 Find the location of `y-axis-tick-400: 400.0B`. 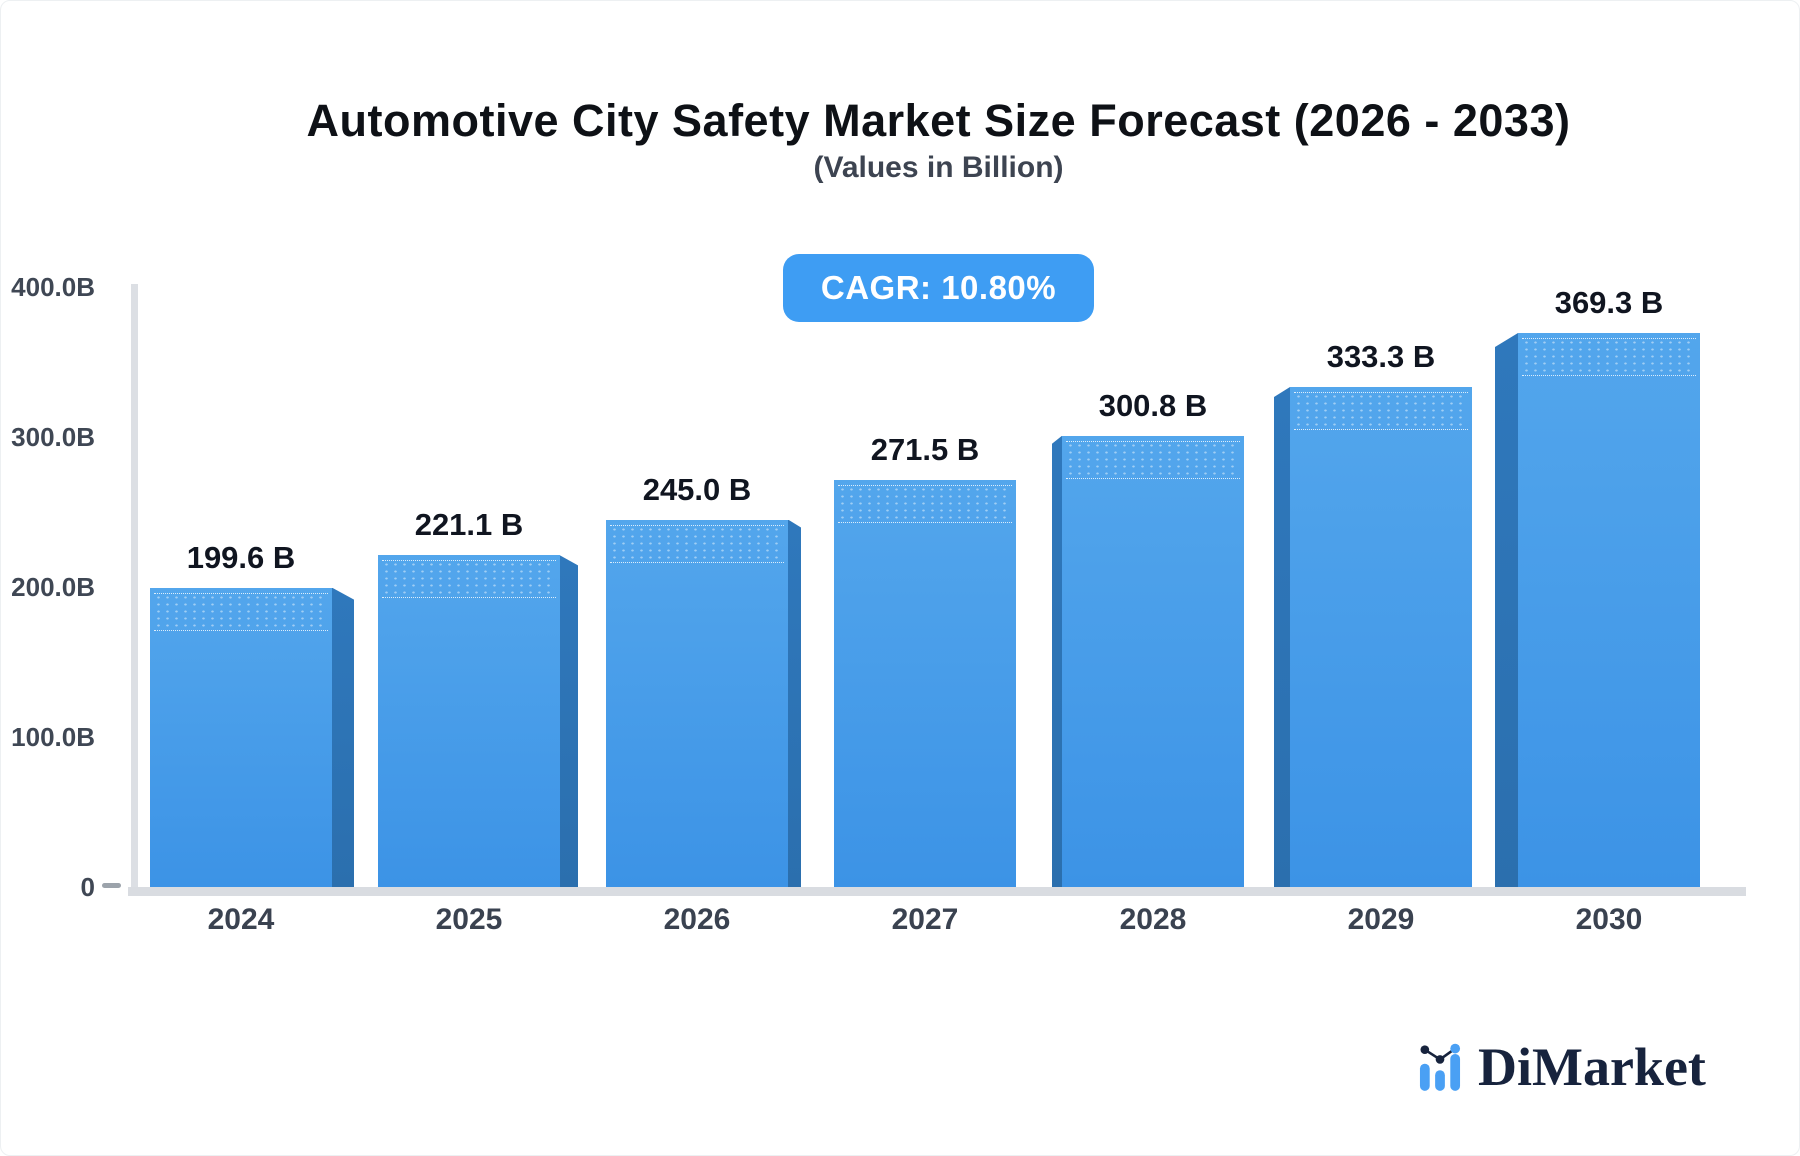

y-axis-tick-400: 400.0B is located at coordinates (53, 287).